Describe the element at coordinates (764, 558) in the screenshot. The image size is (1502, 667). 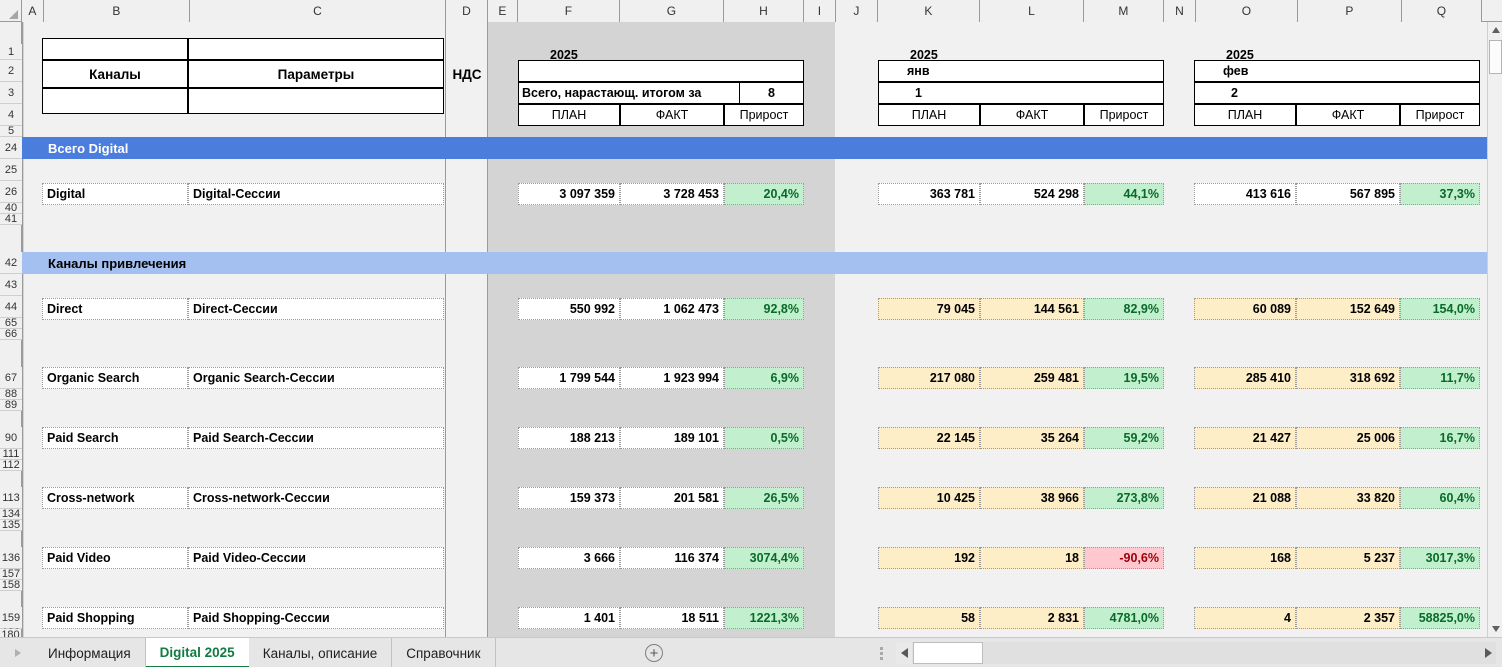
I see `cell-growth-cumulative-5: 3074,4%` at that location.